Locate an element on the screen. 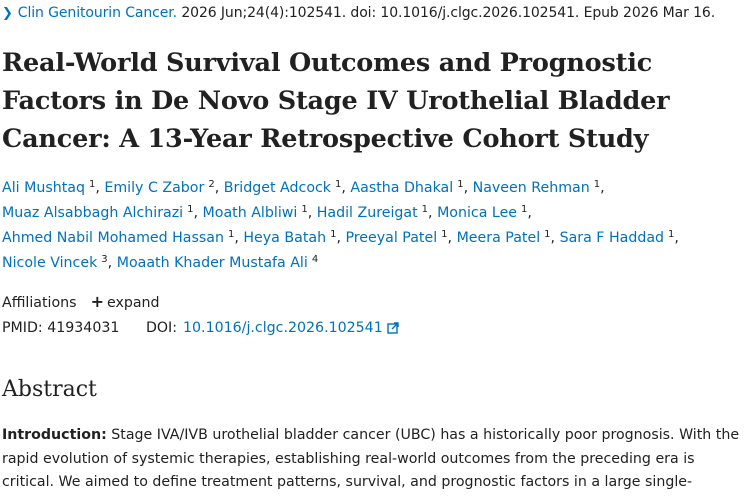 The width and height of the screenshot is (750, 500). author-item: Ahmed Nabil Mohamed Hassan 1 is located at coordinates (118, 238).